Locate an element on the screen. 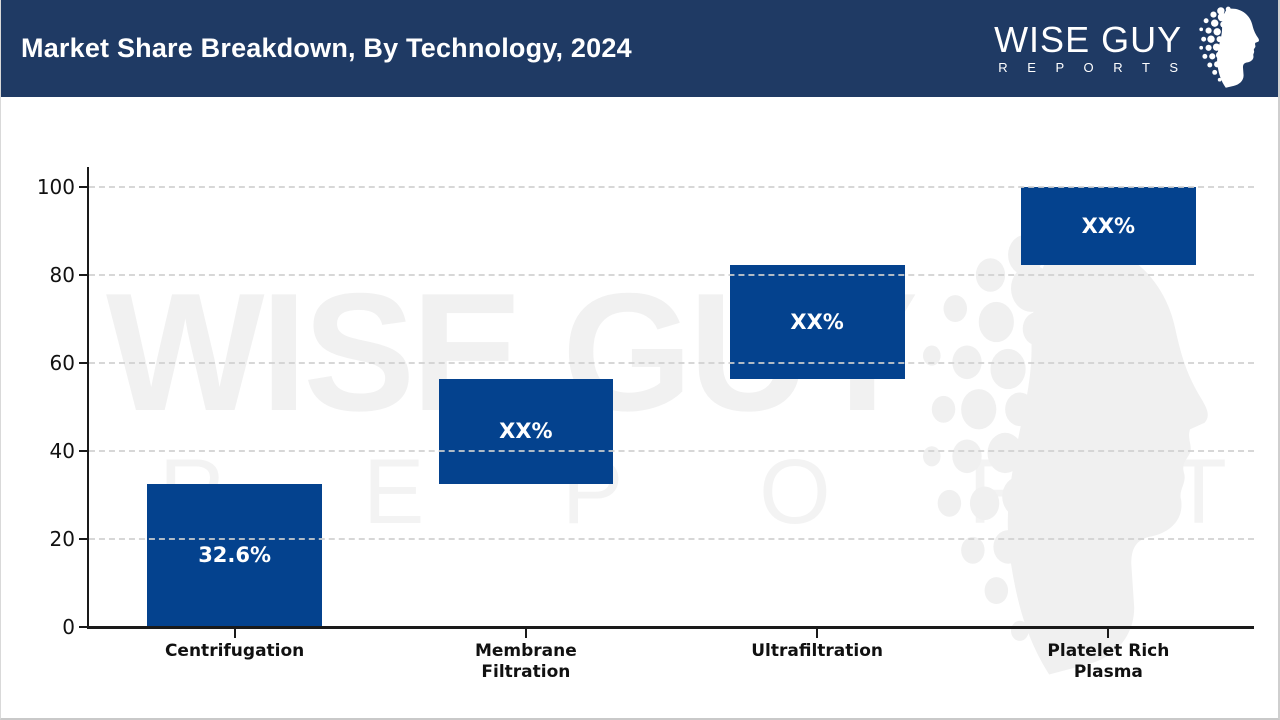 This screenshot has height=720, width=1280. y-tick-label: 60 is located at coordinates (62, 363).